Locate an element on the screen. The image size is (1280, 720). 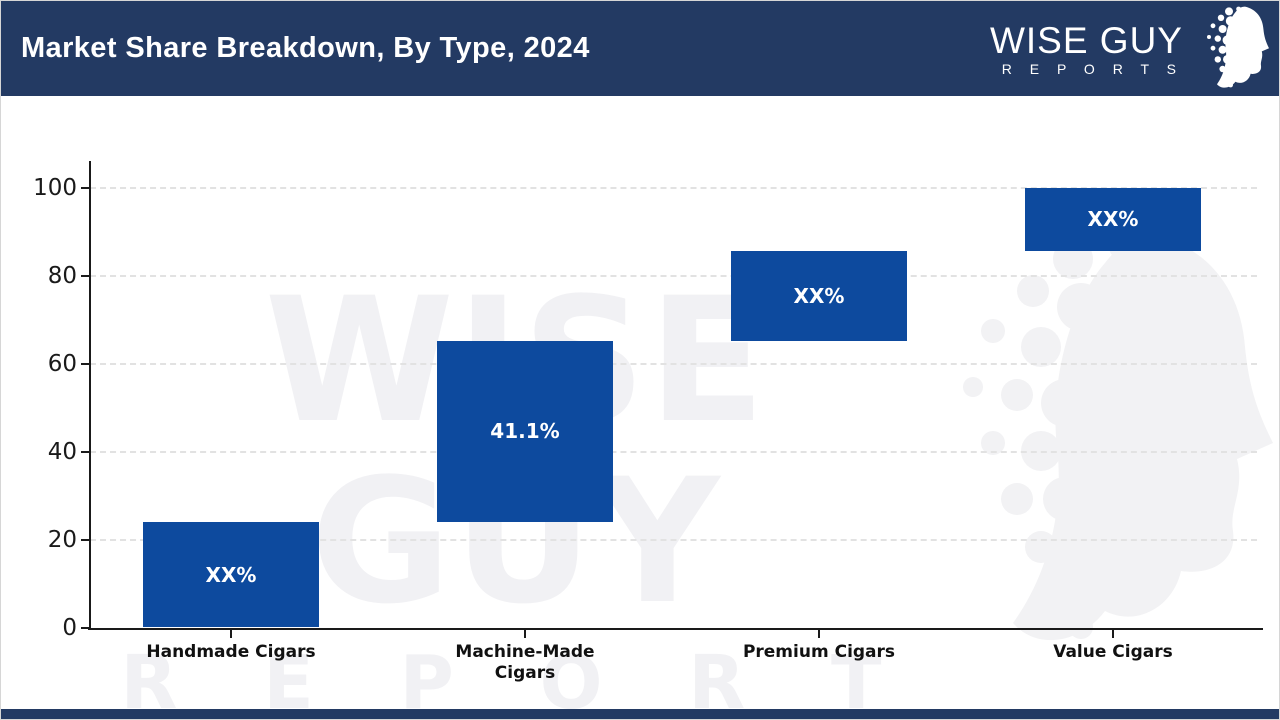
footer-bar is located at coordinates (640, 714).